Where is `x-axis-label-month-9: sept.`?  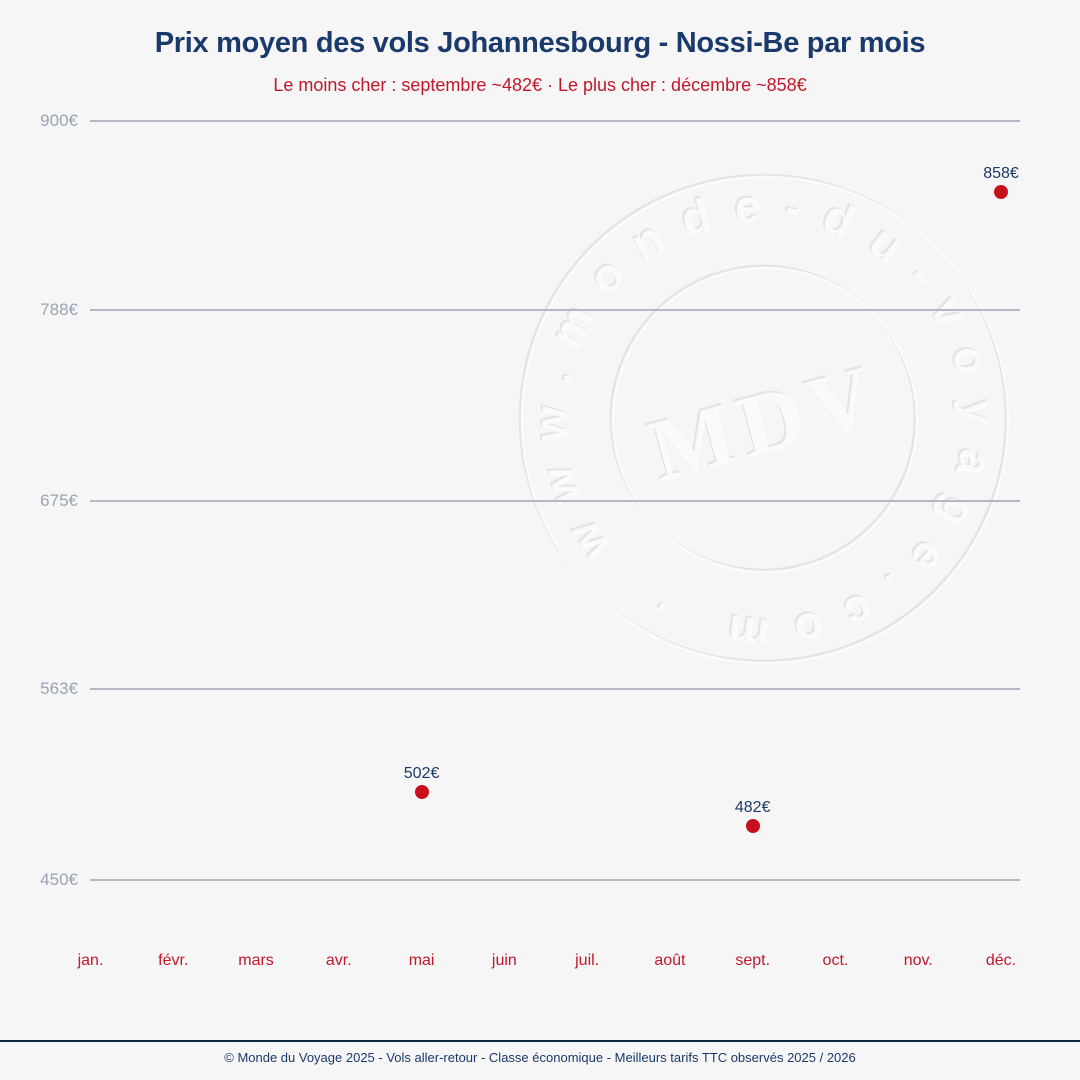 x-axis-label-month-9: sept. is located at coordinates (753, 960).